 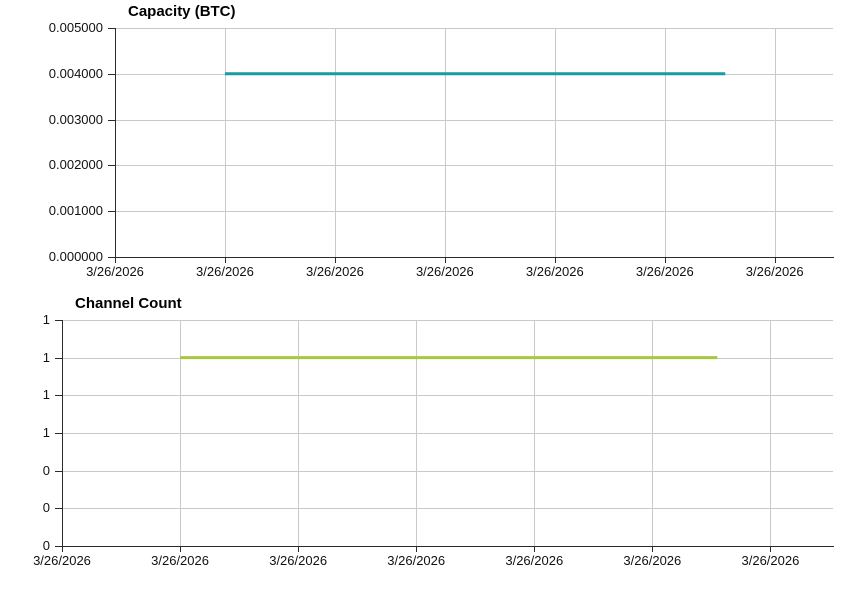 I want to click on chart-title: Capacity (BTC), so click(x=182, y=11).